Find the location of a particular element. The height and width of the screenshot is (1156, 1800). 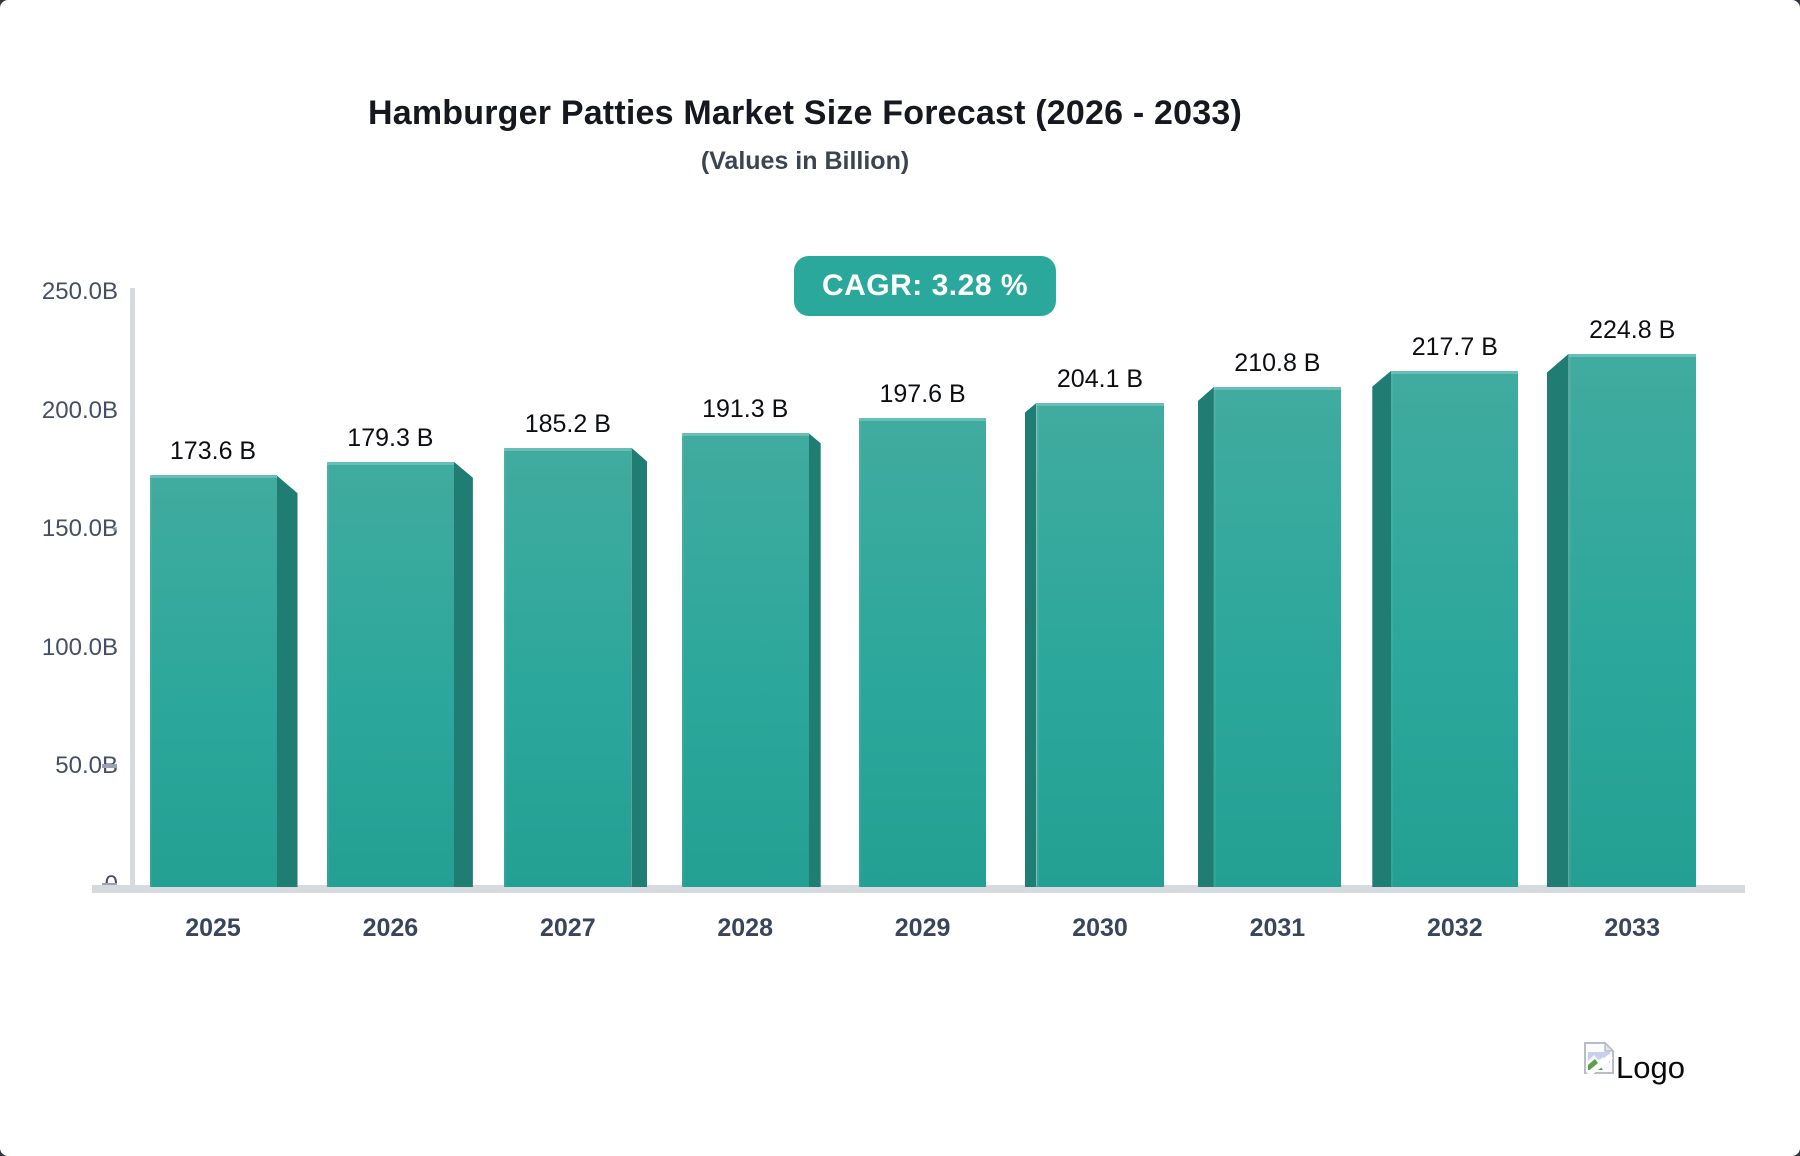

y-tick-label: 100.0B is located at coordinates (79, 647).